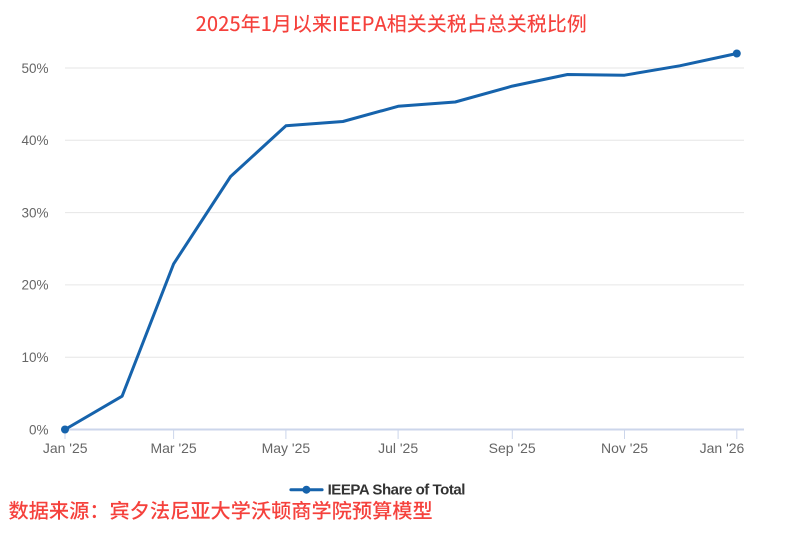 The image size is (809, 535). What do you see at coordinates (173, 448) in the screenshot?
I see `svg-text: Mar '25` at bounding box center [173, 448].